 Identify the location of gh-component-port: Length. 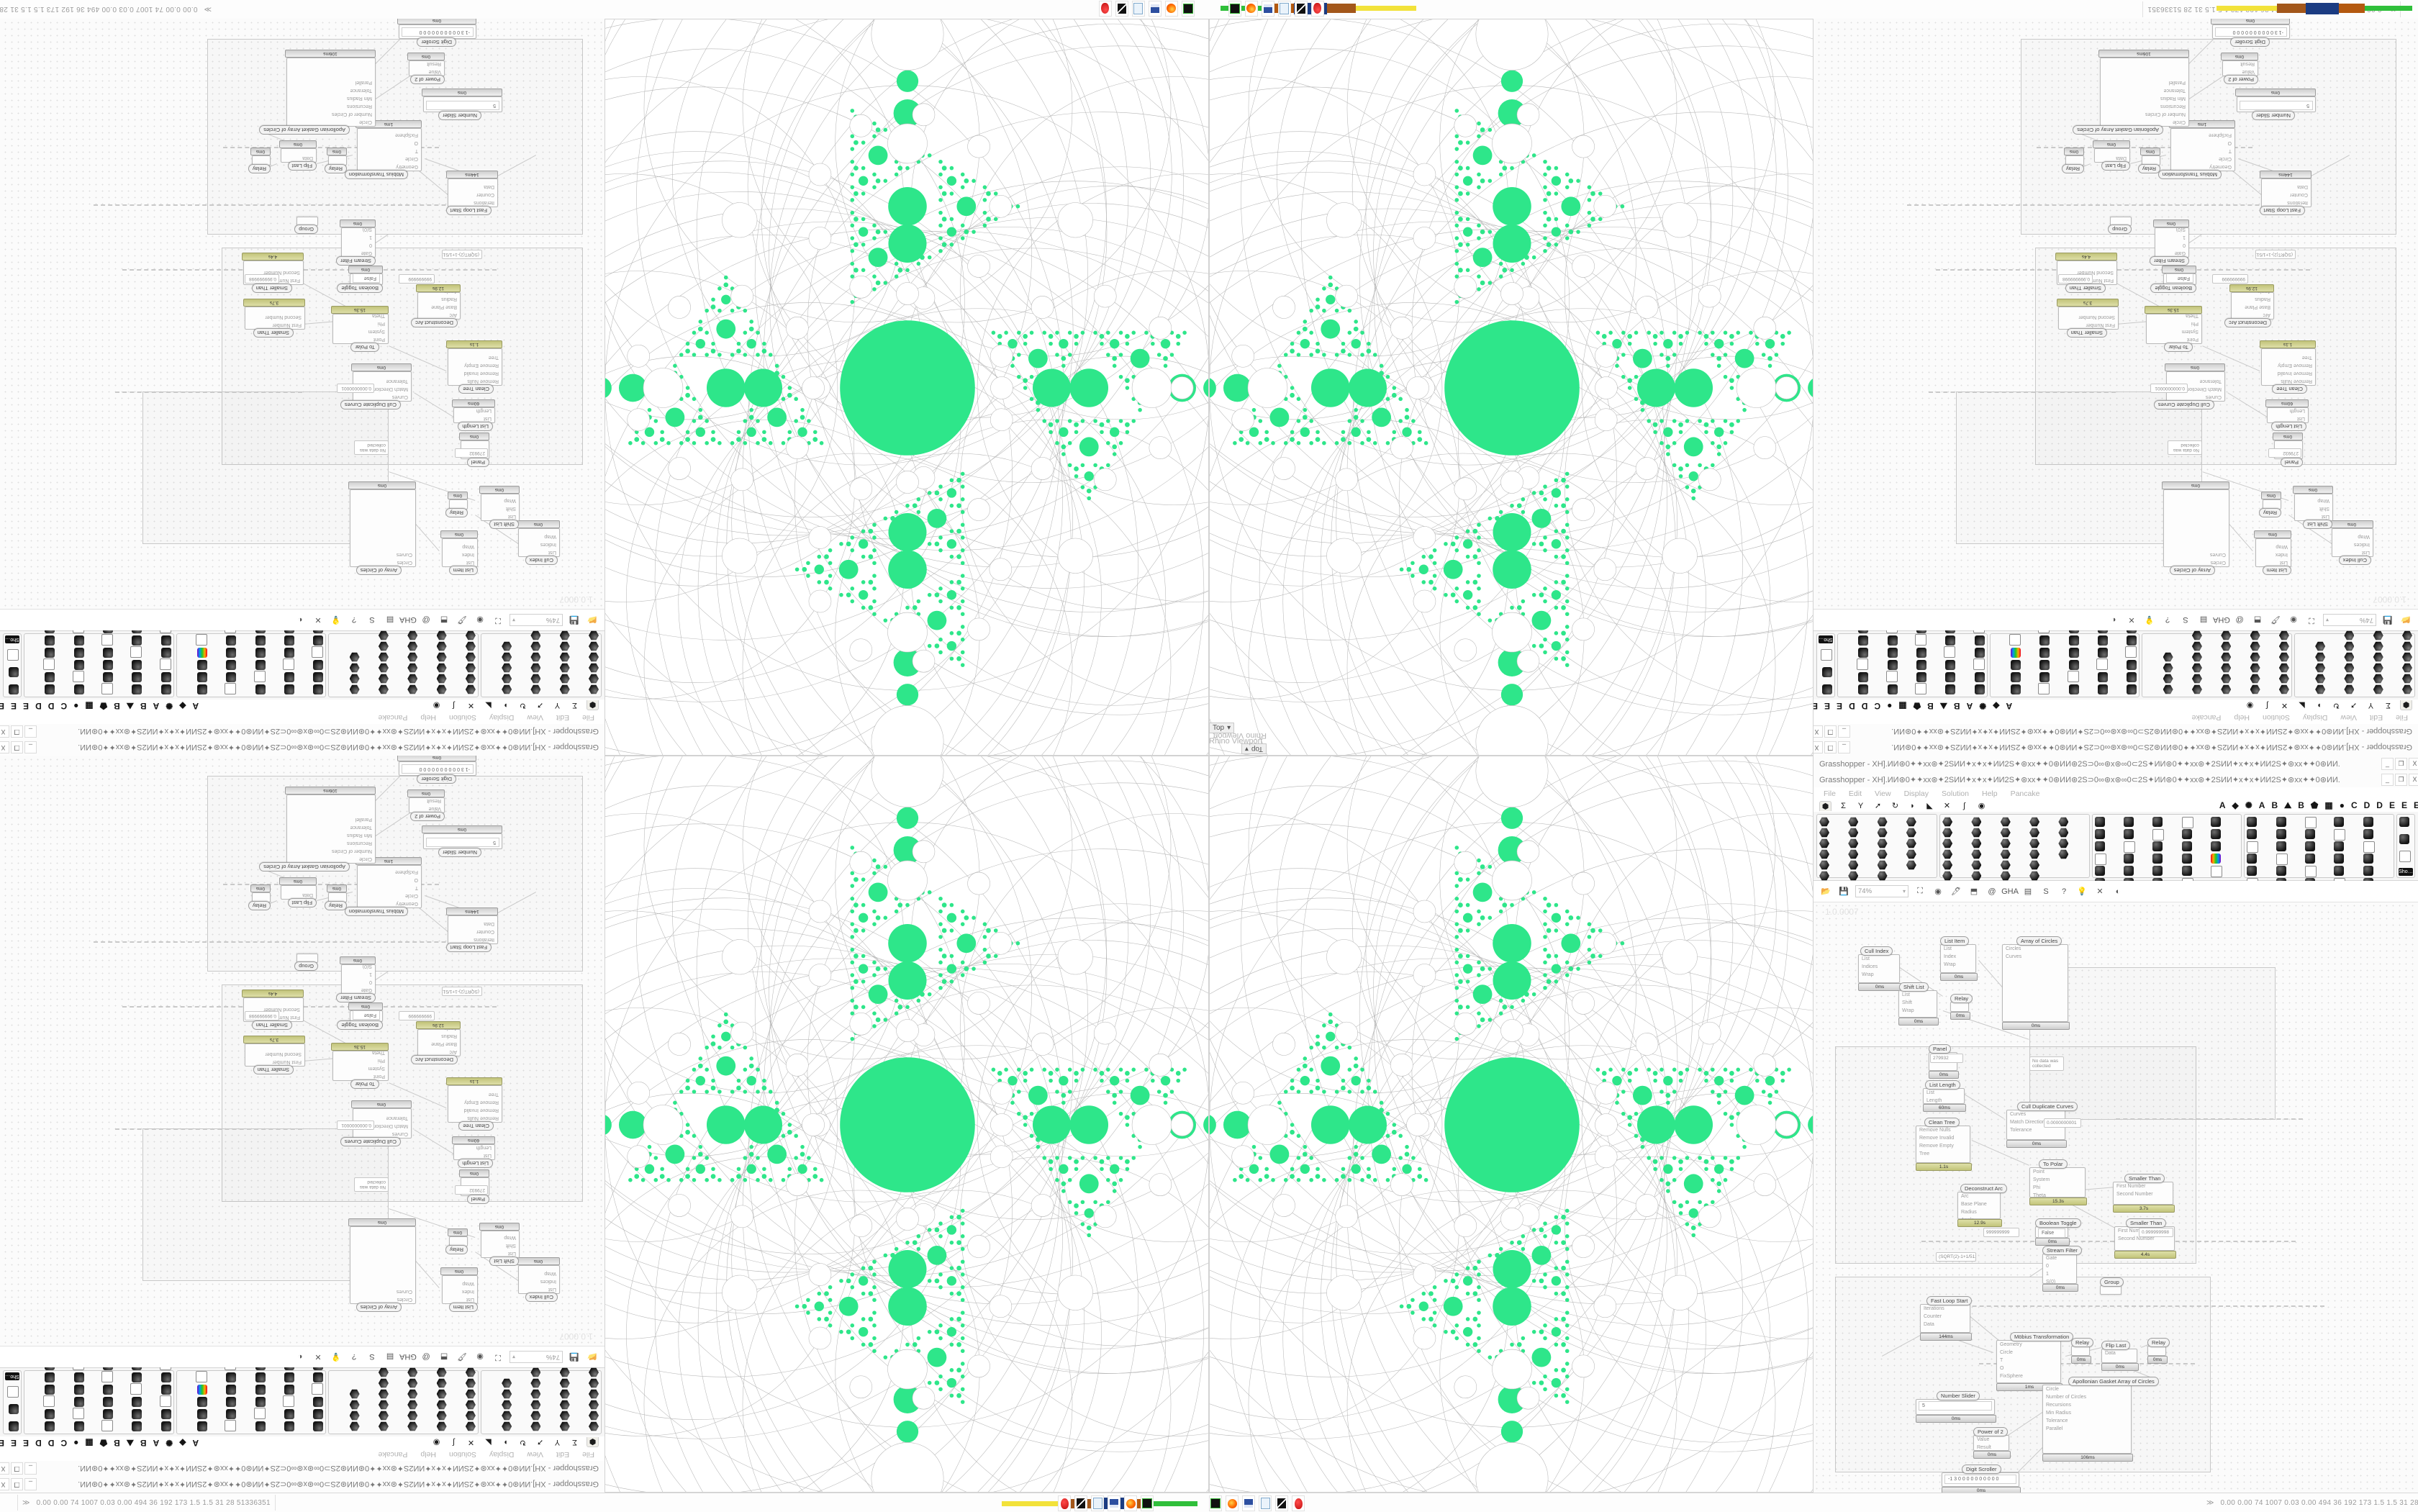
(1934, 1100).